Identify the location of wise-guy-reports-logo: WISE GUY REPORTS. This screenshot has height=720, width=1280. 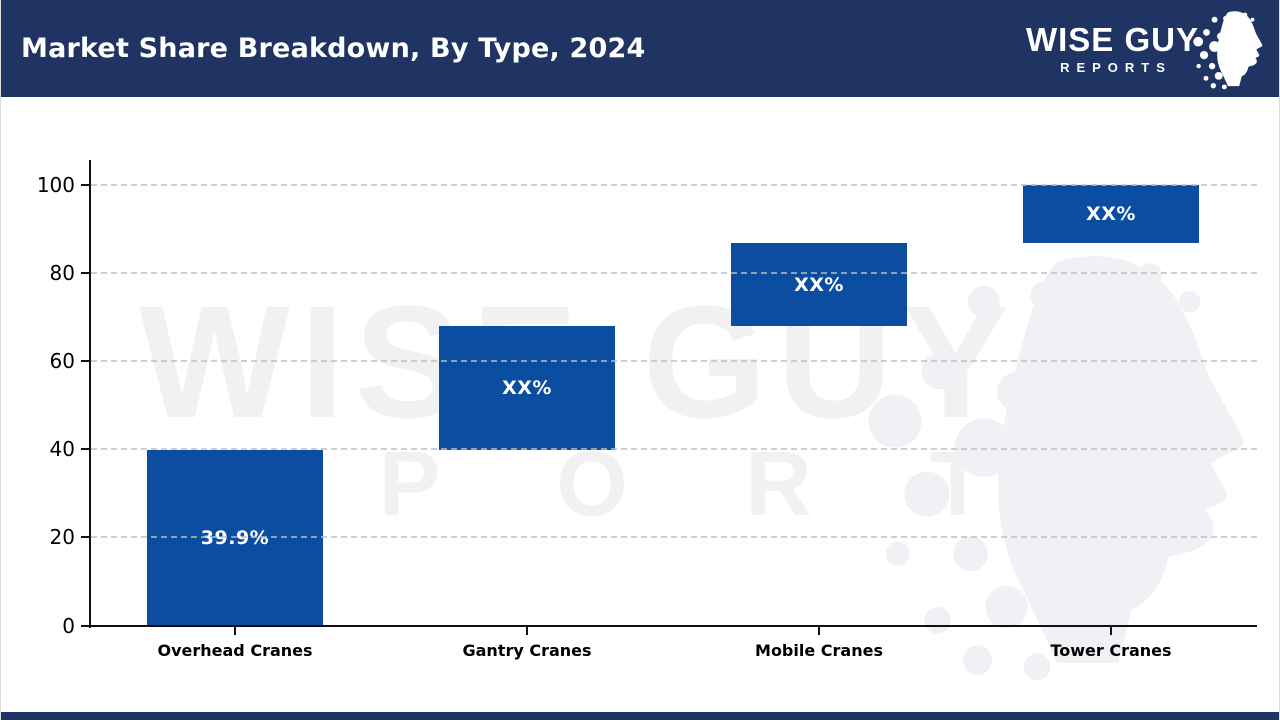
(1148, 49).